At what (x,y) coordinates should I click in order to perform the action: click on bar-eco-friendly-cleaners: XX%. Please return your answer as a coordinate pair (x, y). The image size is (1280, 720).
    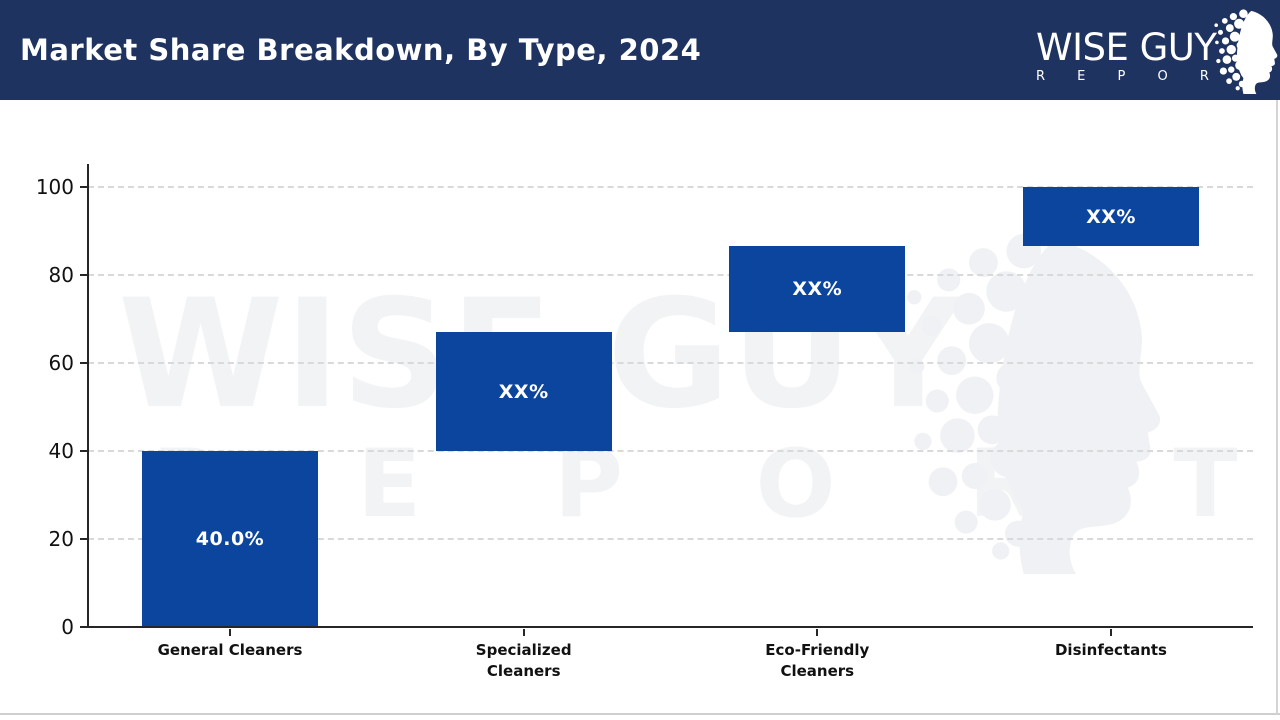
    Looking at the image, I should click on (817, 289).